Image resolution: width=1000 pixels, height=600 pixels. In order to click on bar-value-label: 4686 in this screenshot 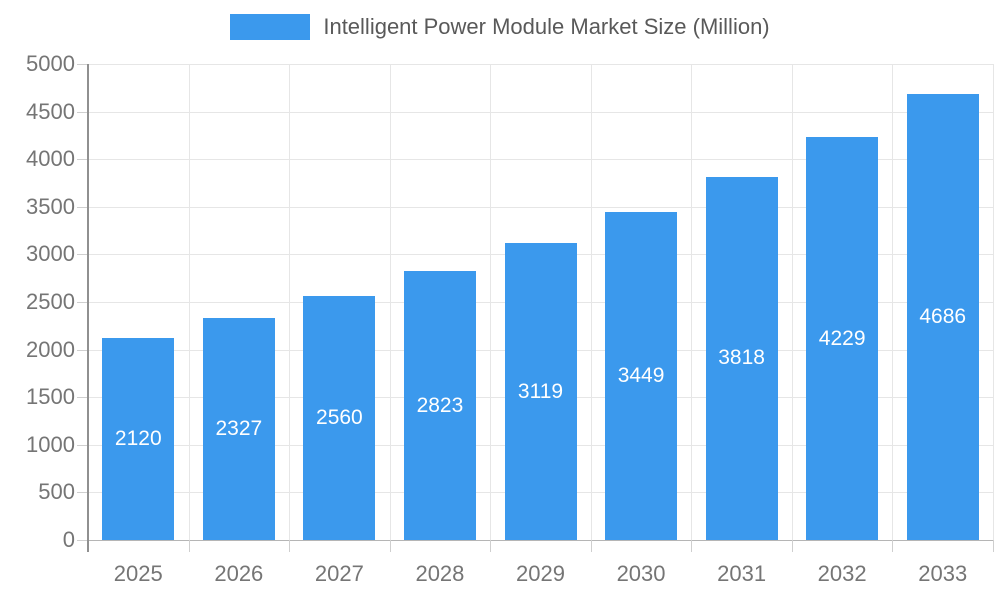, I will do `click(943, 316)`.